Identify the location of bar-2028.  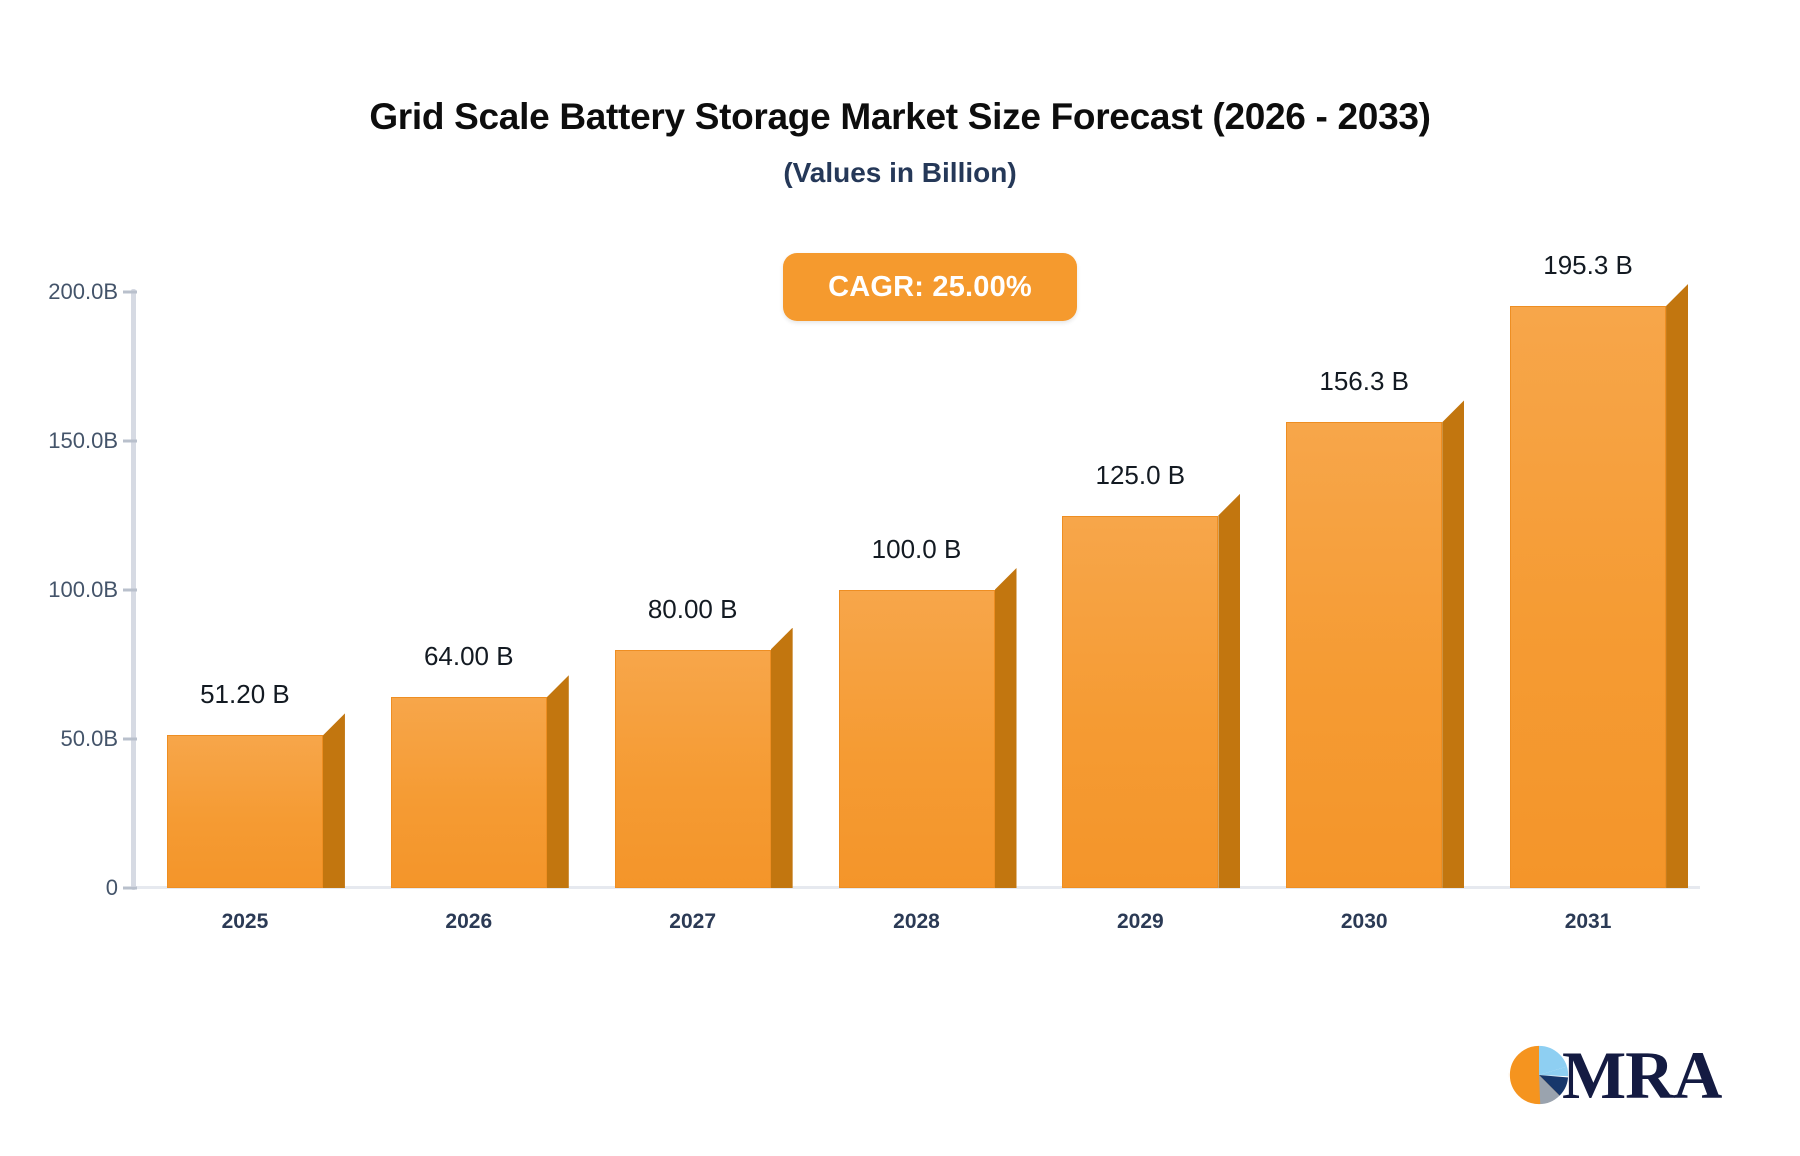
(927, 728).